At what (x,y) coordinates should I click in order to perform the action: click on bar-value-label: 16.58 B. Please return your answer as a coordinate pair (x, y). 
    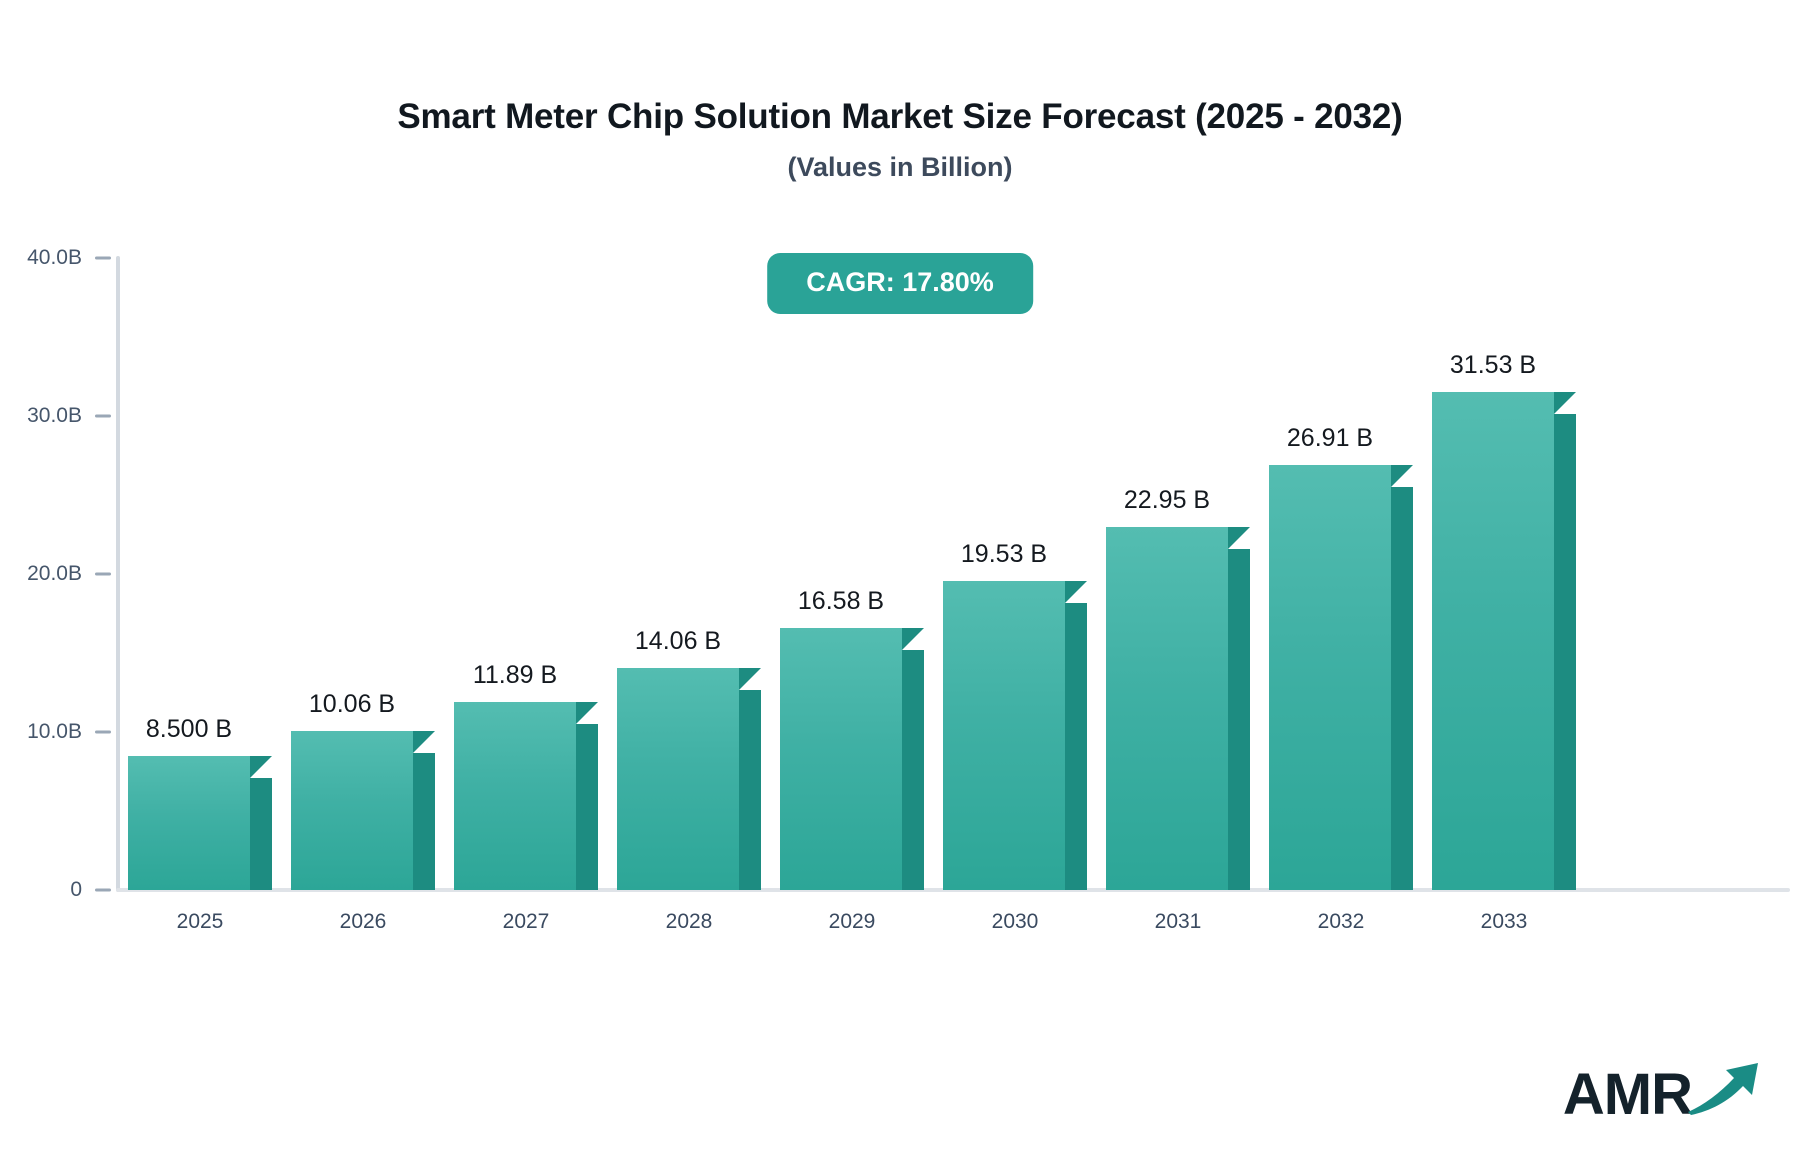
    Looking at the image, I should click on (841, 601).